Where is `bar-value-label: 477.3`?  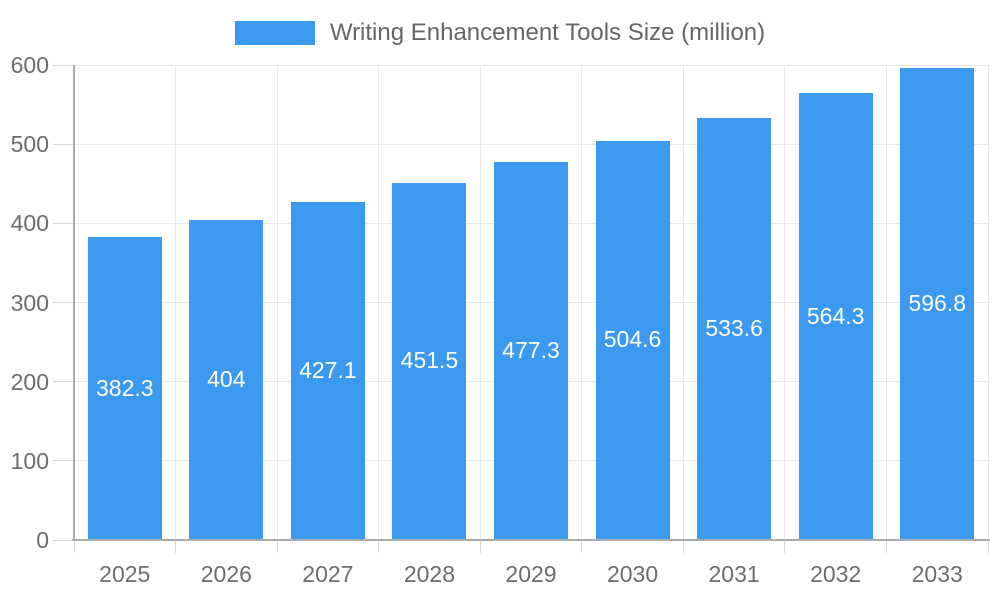
bar-value-label: 477.3 is located at coordinates (531, 350).